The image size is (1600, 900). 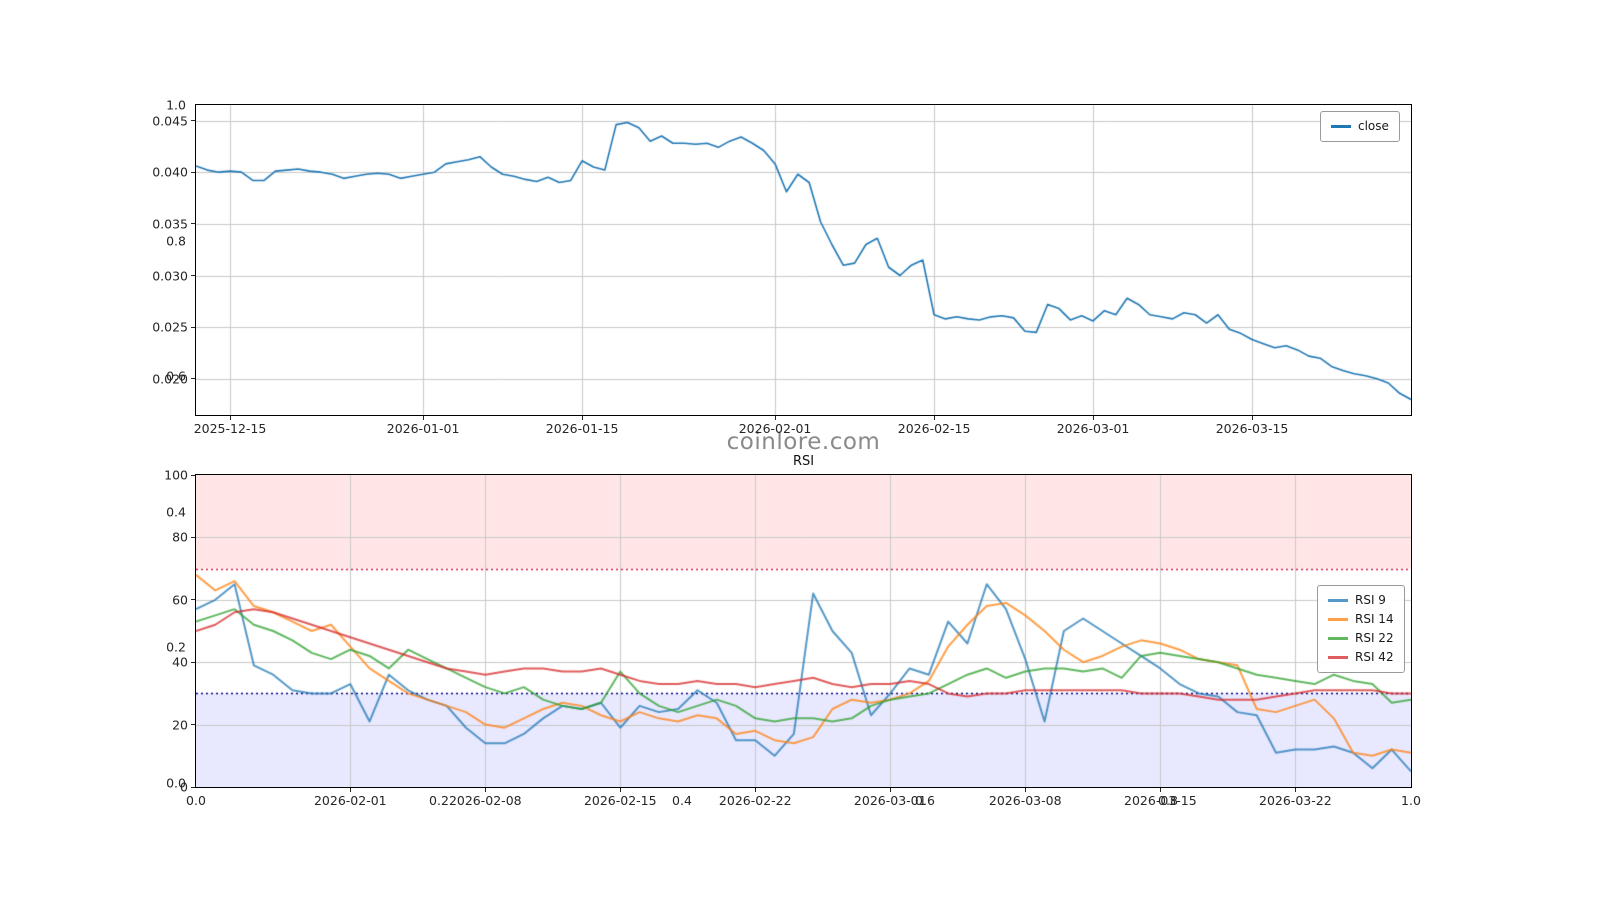 What do you see at coordinates (1374, 638) in the screenshot?
I see `legend-label-rsi22: RSI 22` at bounding box center [1374, 638].